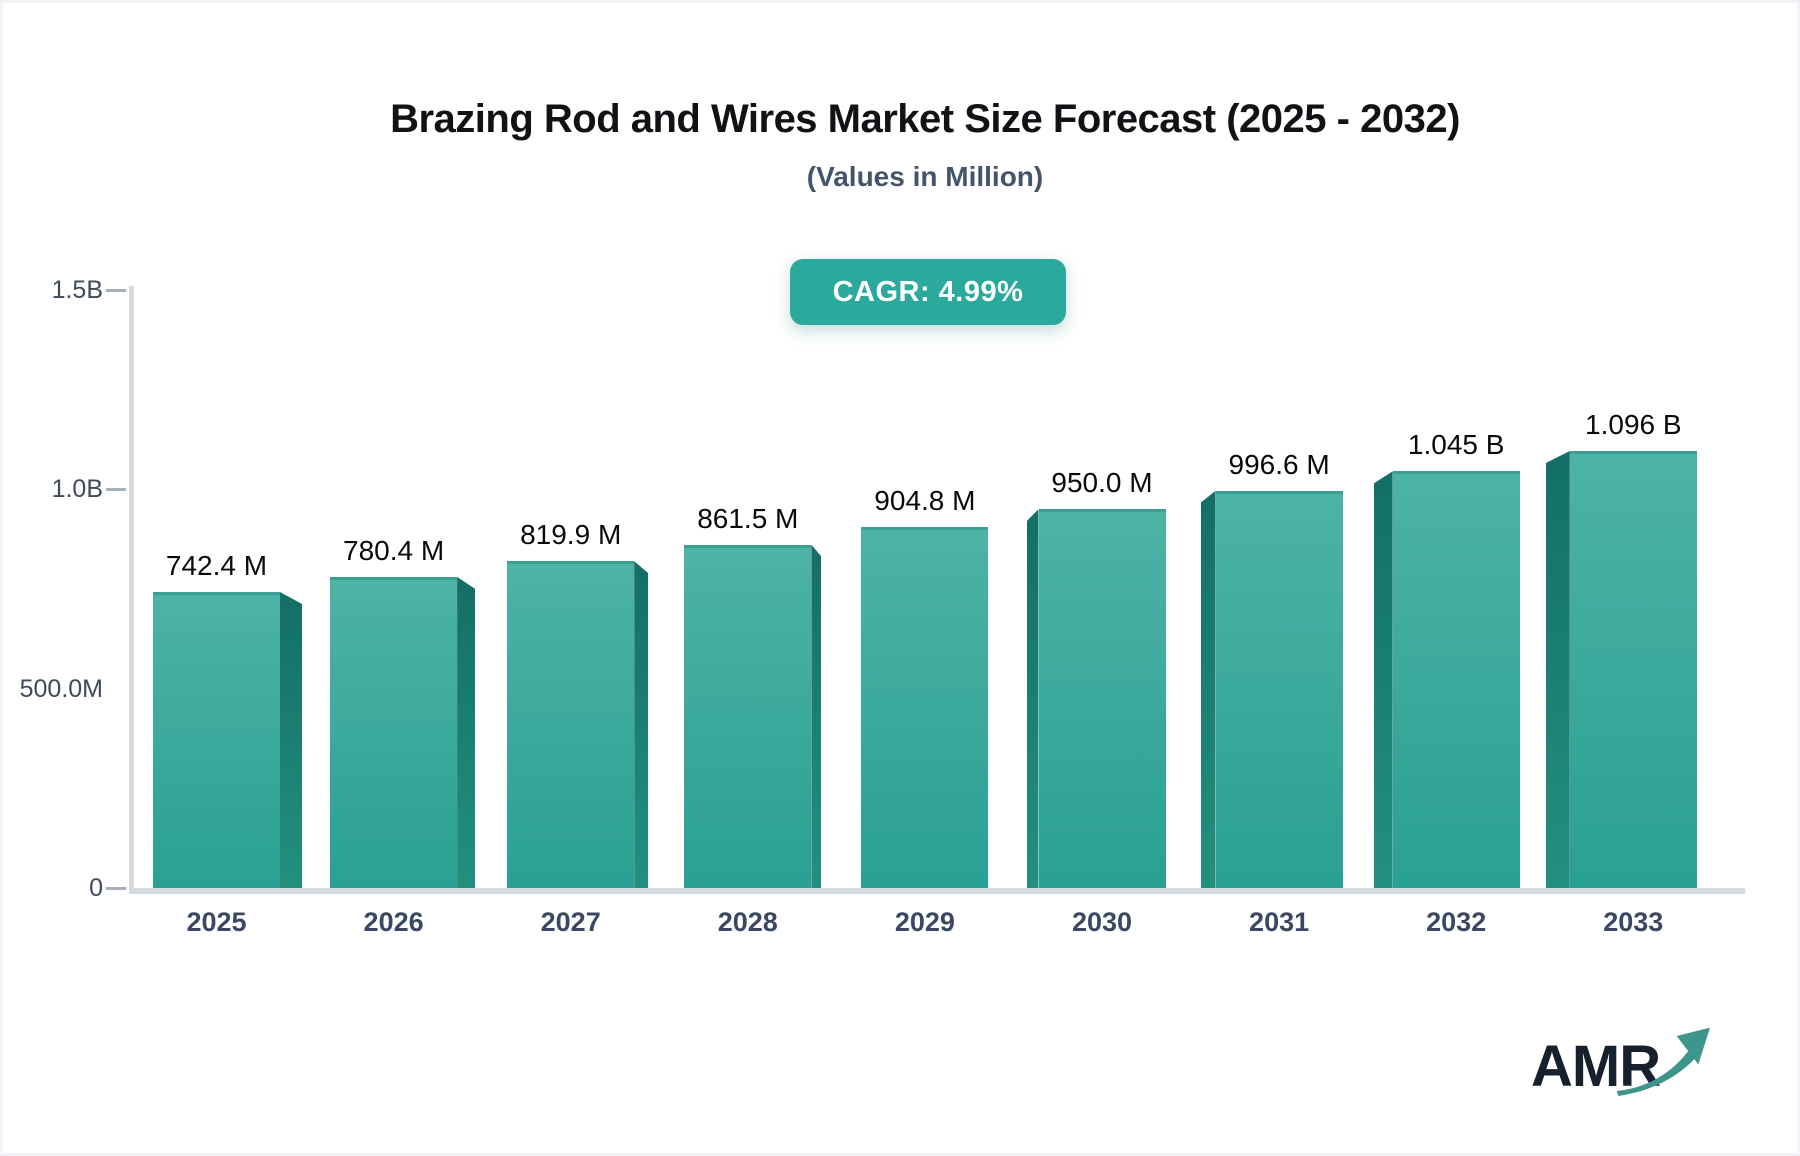 This screenshot has width=1800, height=1156. I want to click on bar-side-face-2030, so click(1032, 698).